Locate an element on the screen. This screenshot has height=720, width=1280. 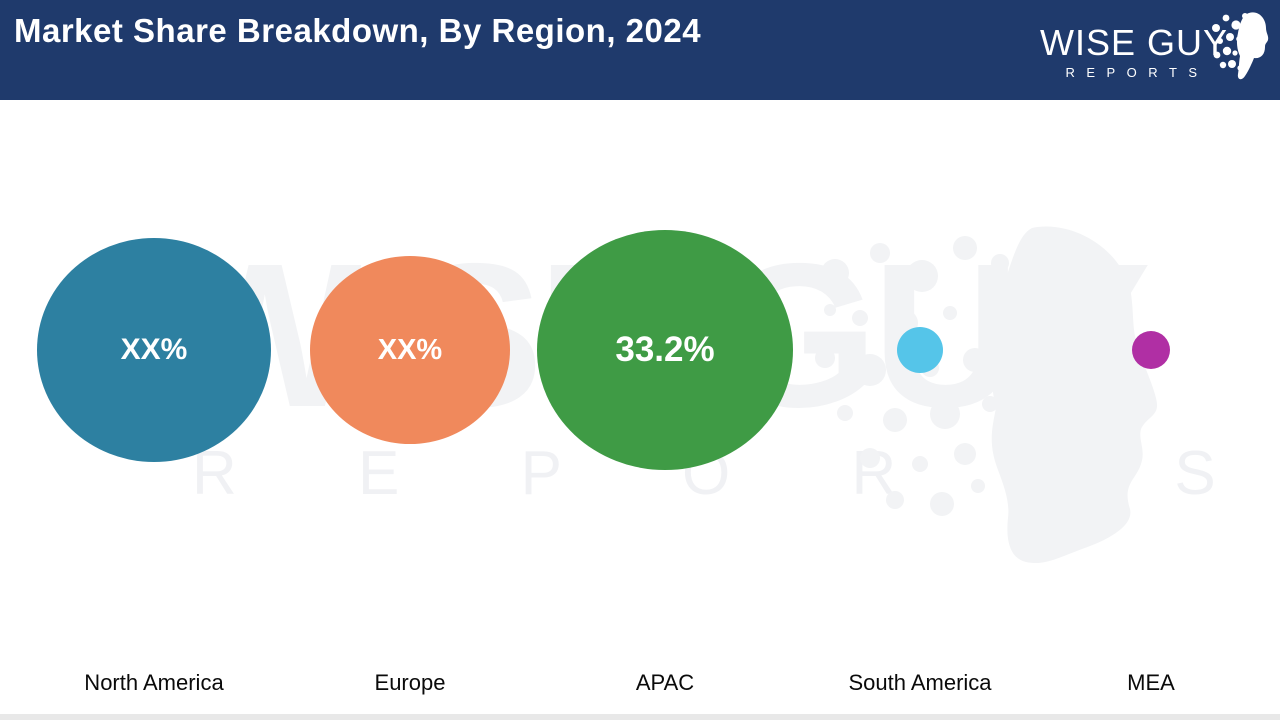
bubble-south-america is located at coordinates (920, 350).